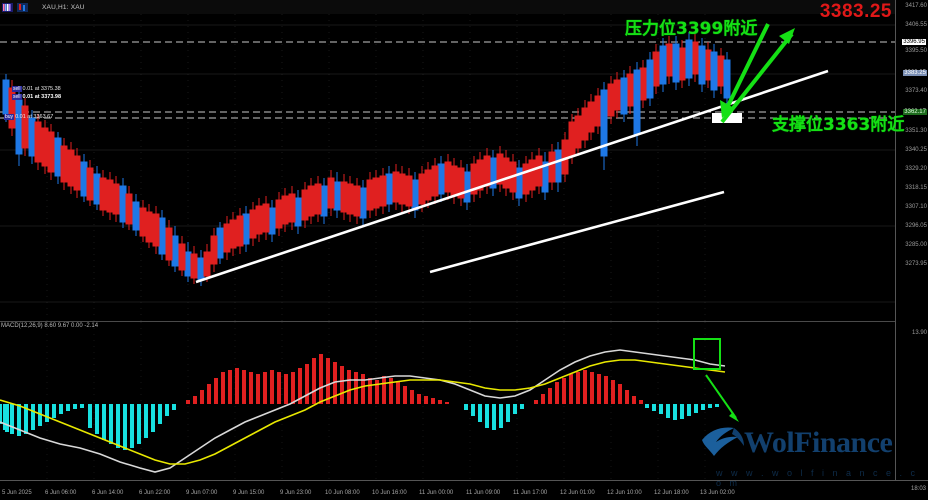  I want to click on time-label-4: 9 Jun 07:00, so click(202, 493).